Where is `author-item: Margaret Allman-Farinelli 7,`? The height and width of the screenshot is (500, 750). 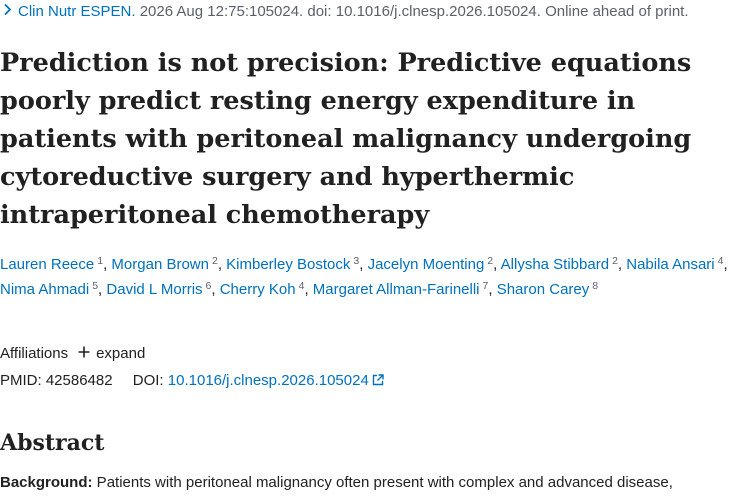
author-item: Margaret Allman-Farinelli 7, is located at coordinates (402, 289).